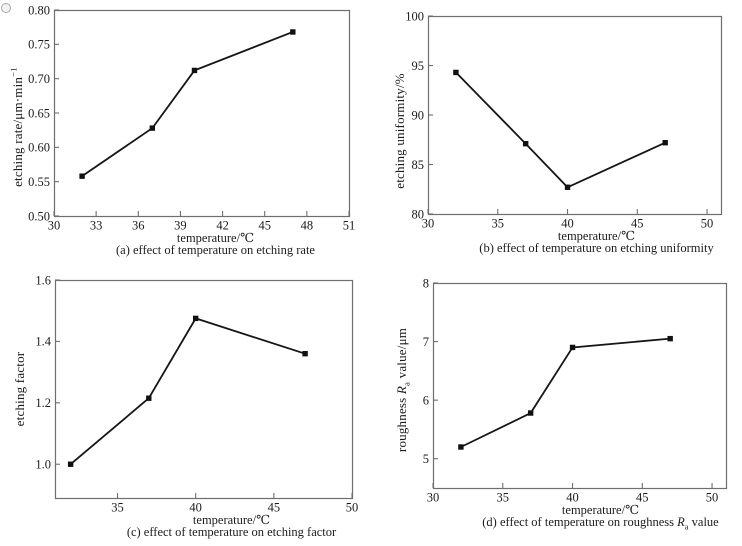 The width and height of the screenshot is (742, 546). Describe the element at coordinates (403, 389) in the screenshot. I see `panel-d-y-axis-label: roughness Ra value/μm` at that location.